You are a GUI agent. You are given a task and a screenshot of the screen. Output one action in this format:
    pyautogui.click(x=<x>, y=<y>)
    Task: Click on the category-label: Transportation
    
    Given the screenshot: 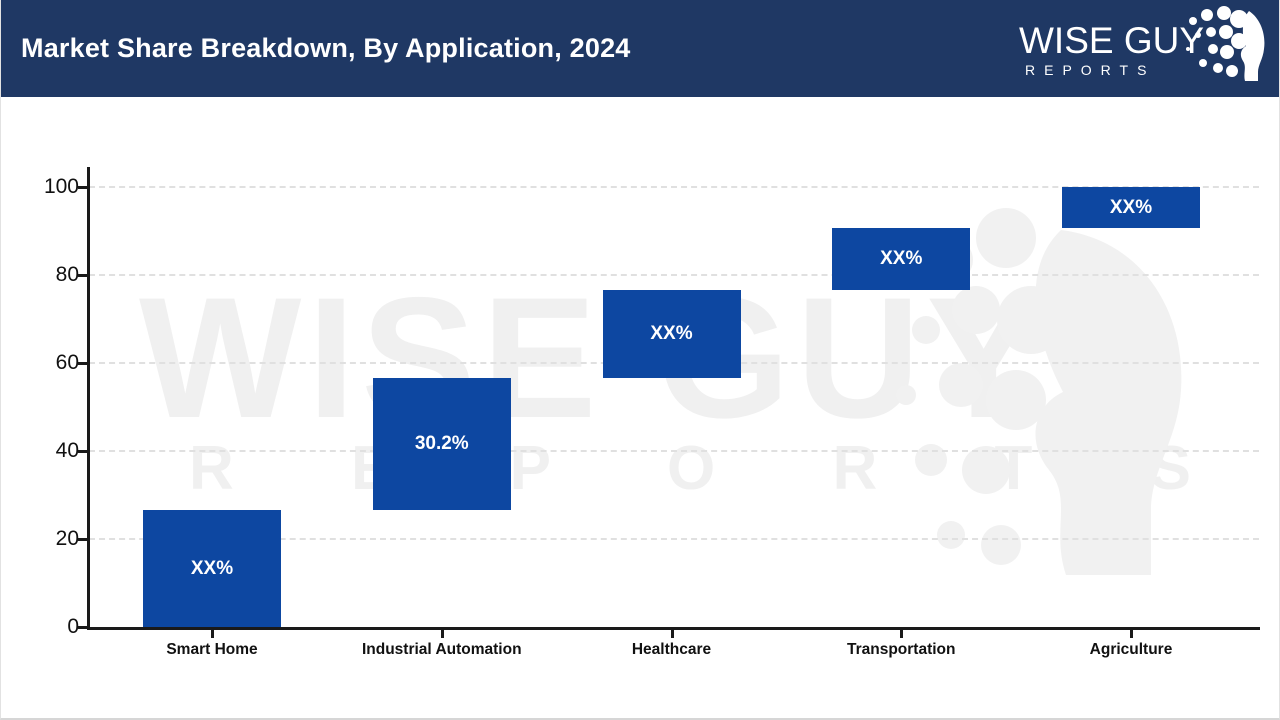 What is the action you would take?
    pyautogui.click(x=901, y=649)
    